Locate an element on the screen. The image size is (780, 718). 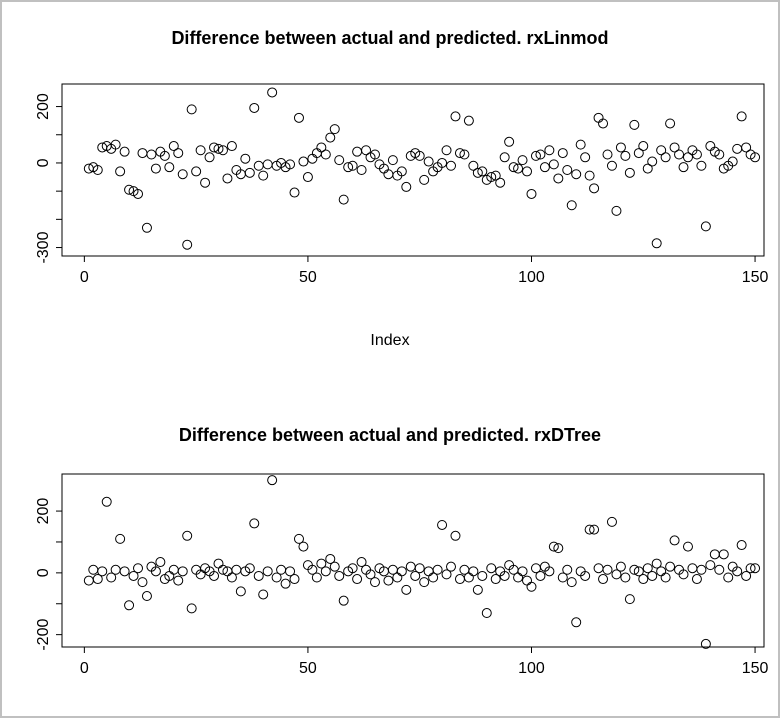
svg-text: -300 is located at coordinates (43, 247).